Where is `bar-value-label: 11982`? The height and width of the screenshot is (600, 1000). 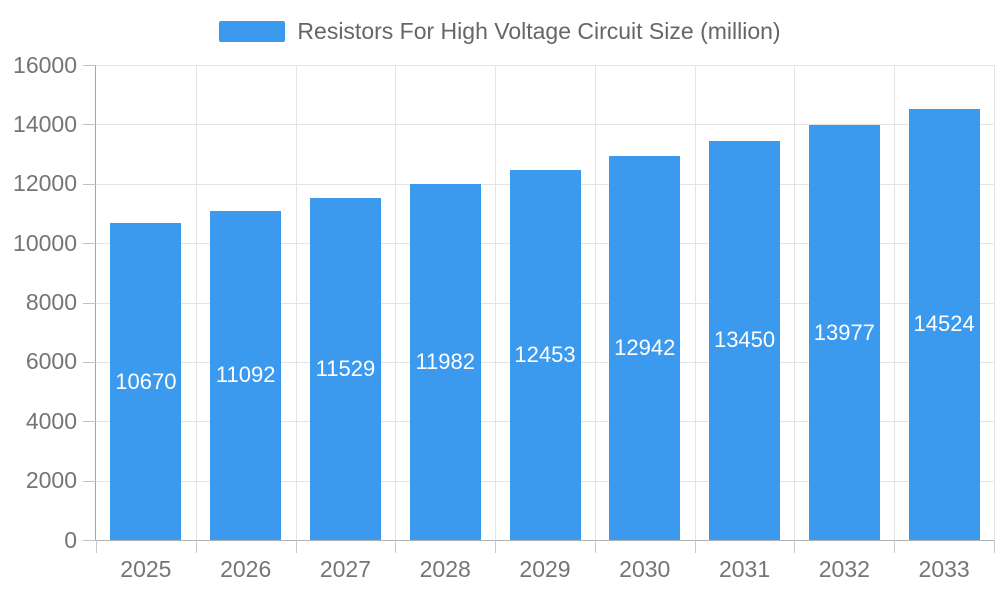 bar-value-label: 11982 is located at coordinates (445, 362).